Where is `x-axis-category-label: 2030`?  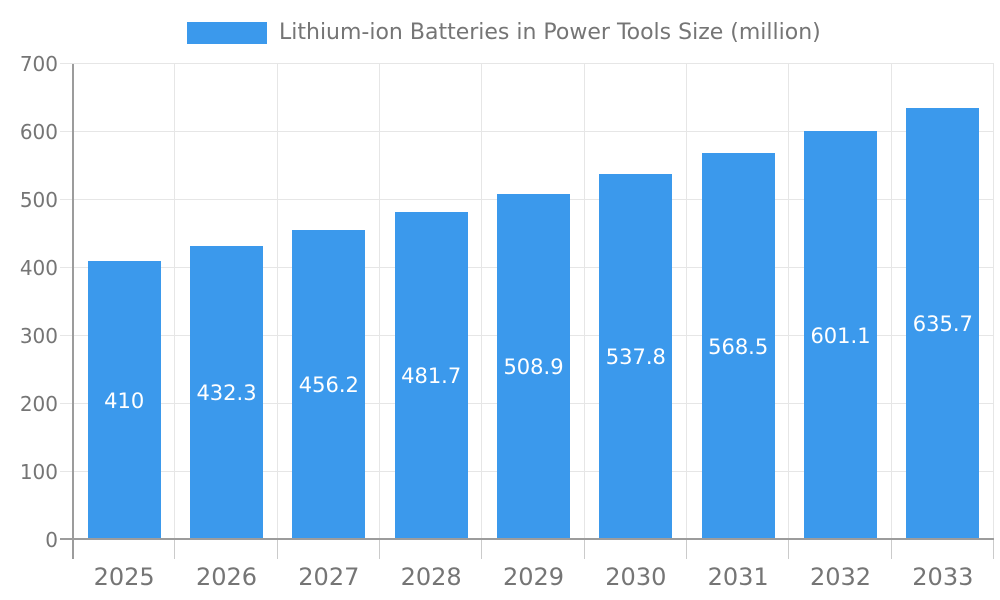
x-axis-category-label: 2030 is located at coordinates (636, 577).